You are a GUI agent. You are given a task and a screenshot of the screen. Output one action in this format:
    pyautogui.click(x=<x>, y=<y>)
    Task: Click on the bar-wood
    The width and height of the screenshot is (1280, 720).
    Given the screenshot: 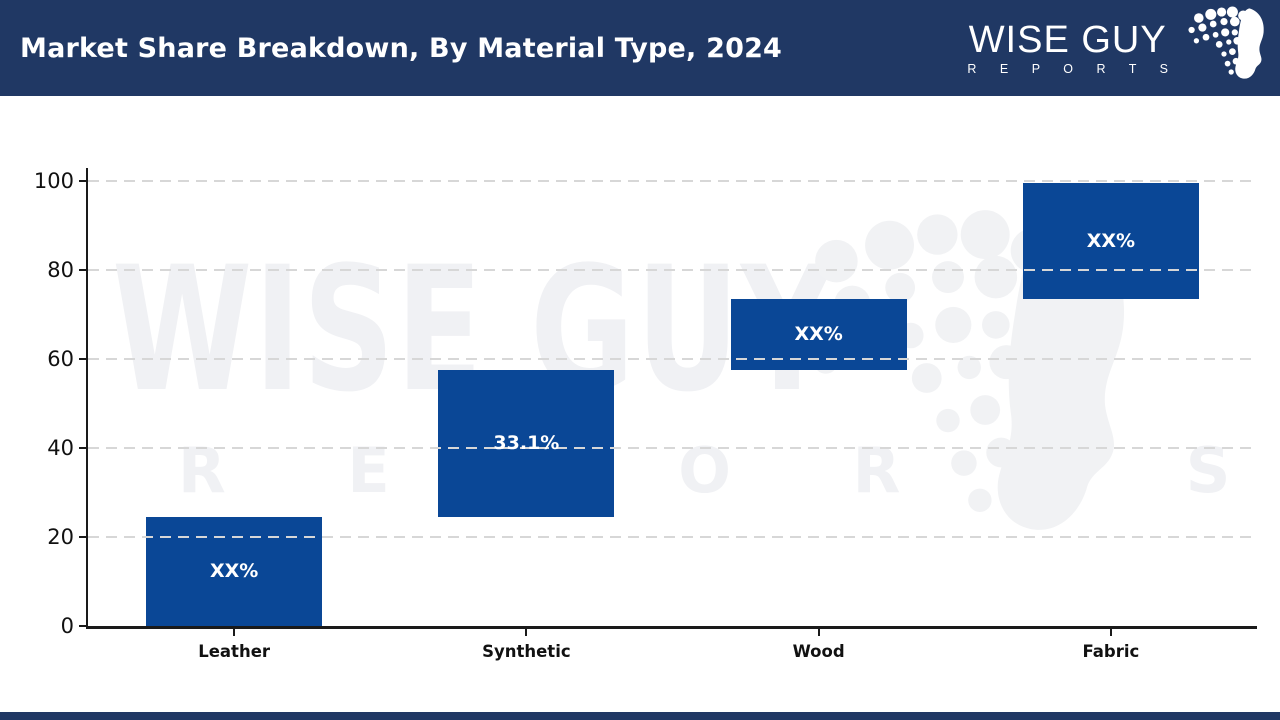 What is the action you would take?
    pyautogui.click(x=818, y=334)
    